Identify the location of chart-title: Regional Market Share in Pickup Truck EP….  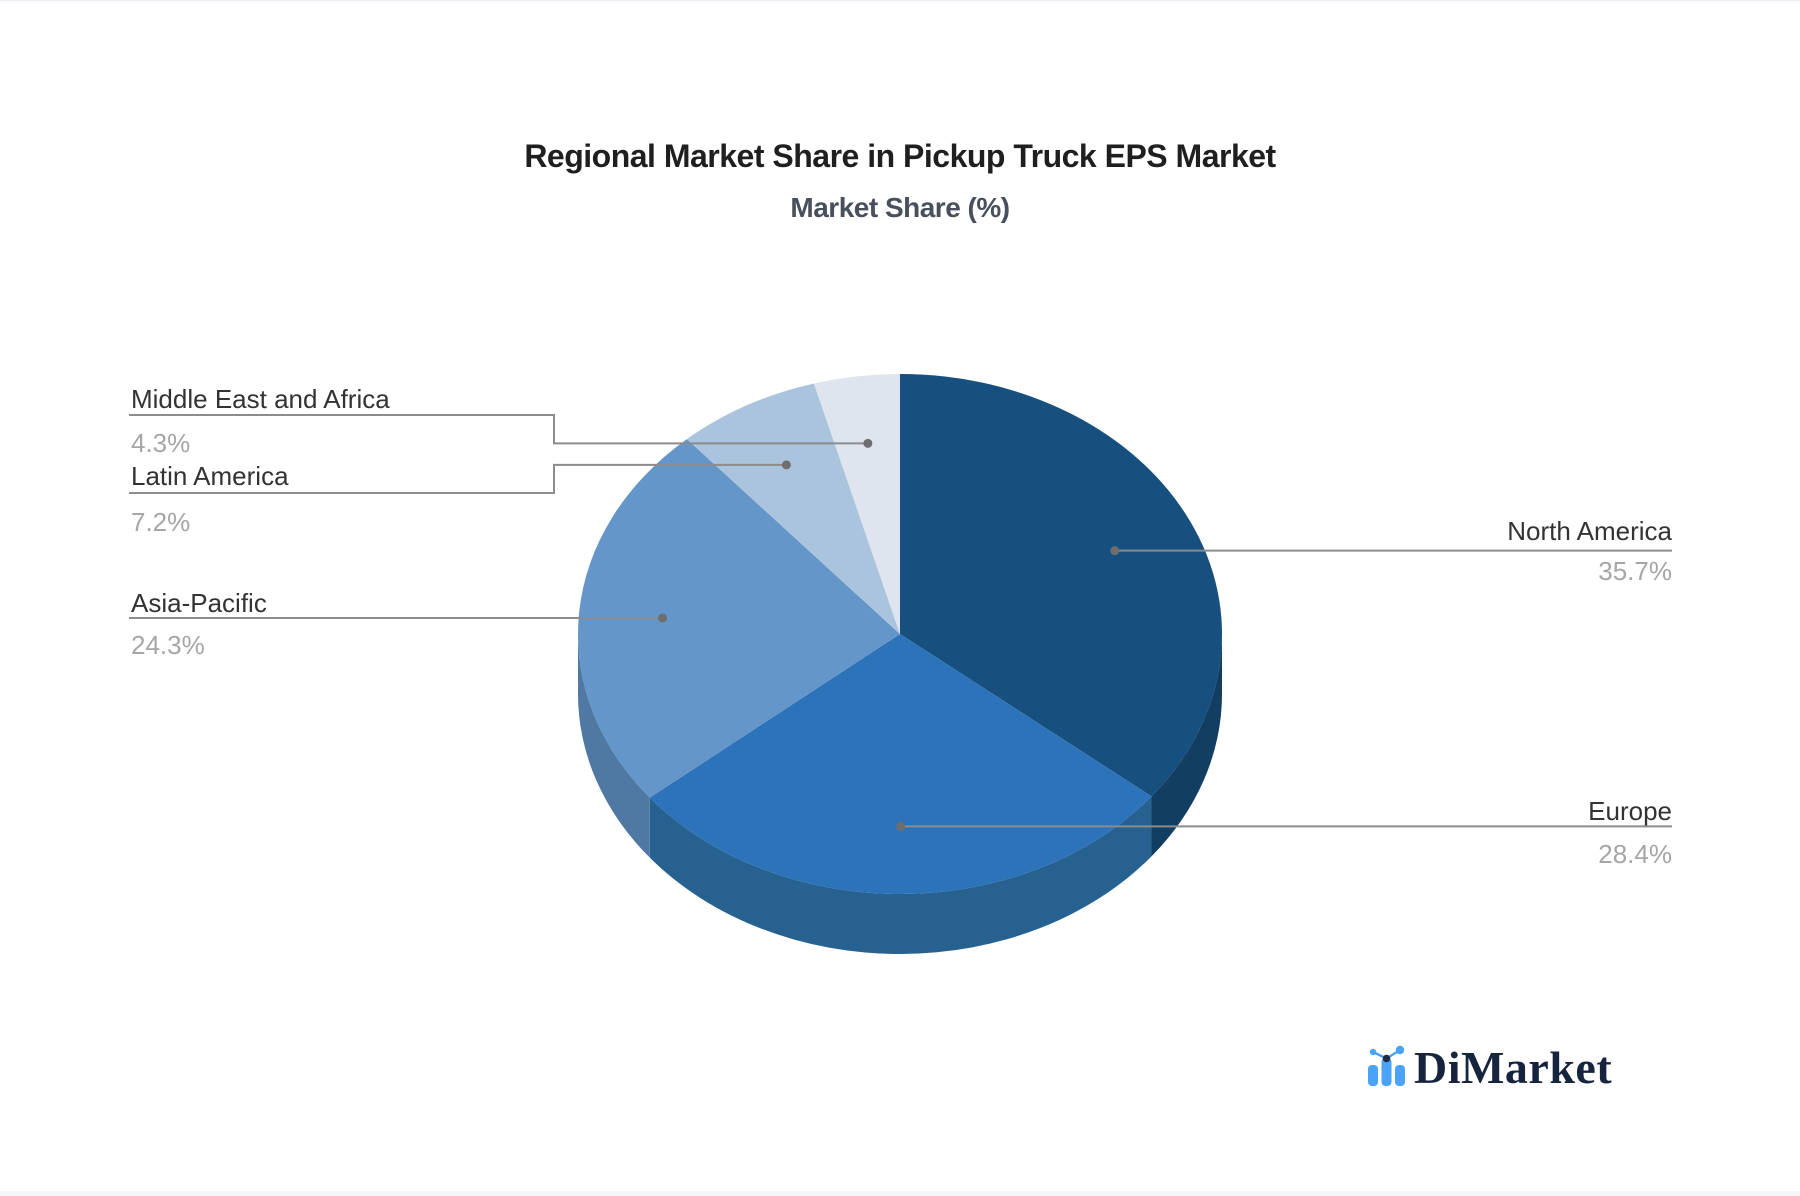
(900, 156).